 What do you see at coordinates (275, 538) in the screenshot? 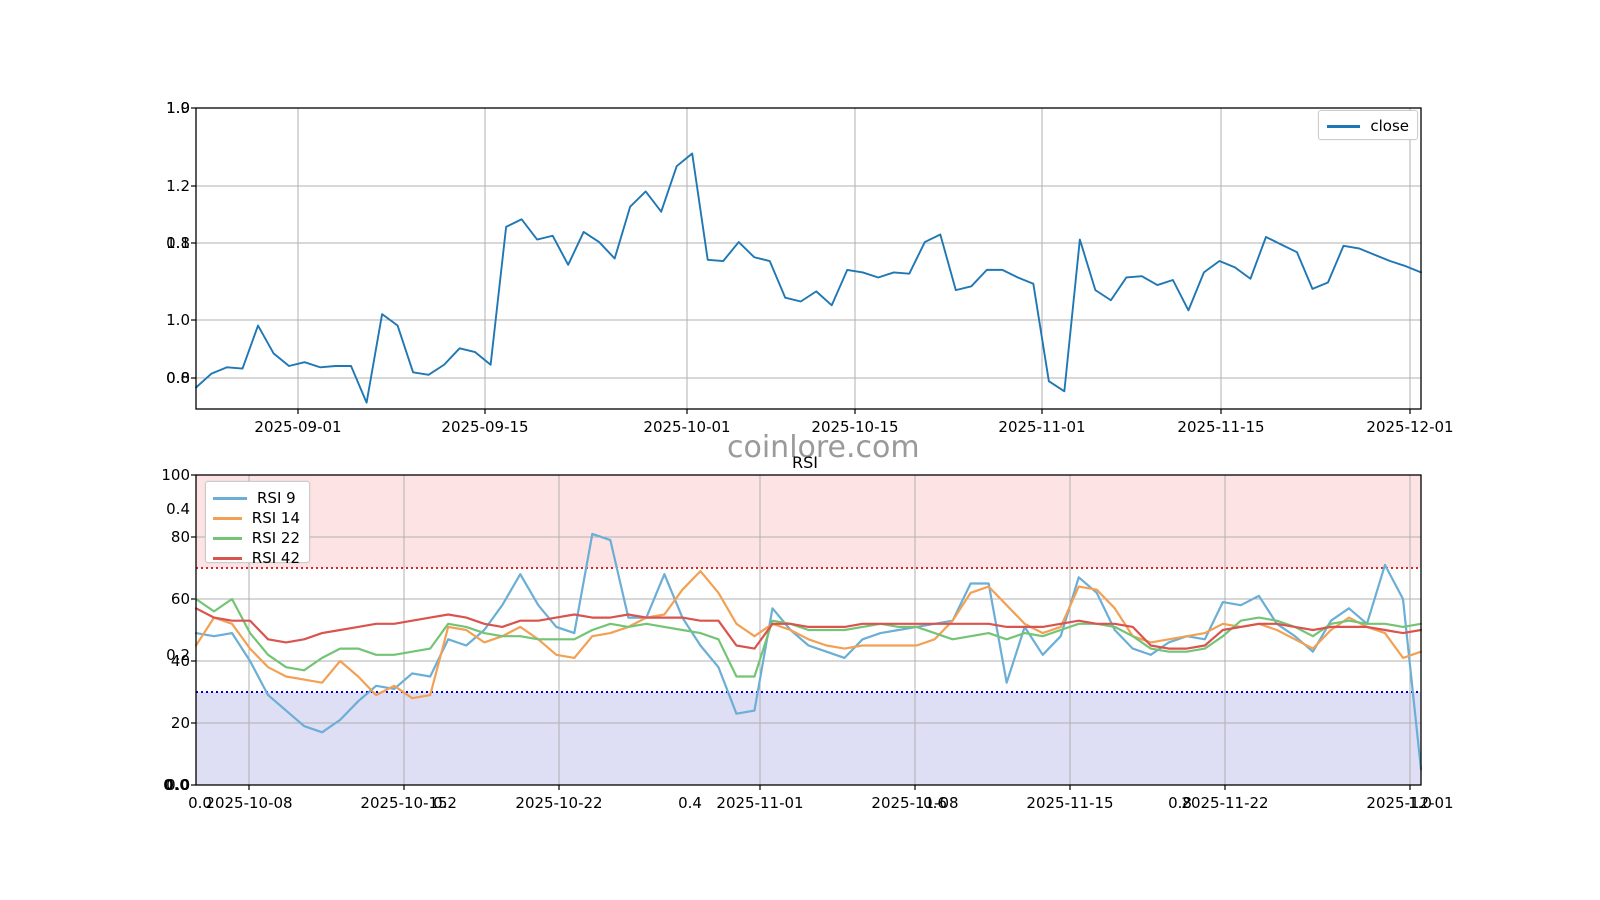
I see `legend-label-rsi-22: RSI 22` at bounding box center [275, 538].